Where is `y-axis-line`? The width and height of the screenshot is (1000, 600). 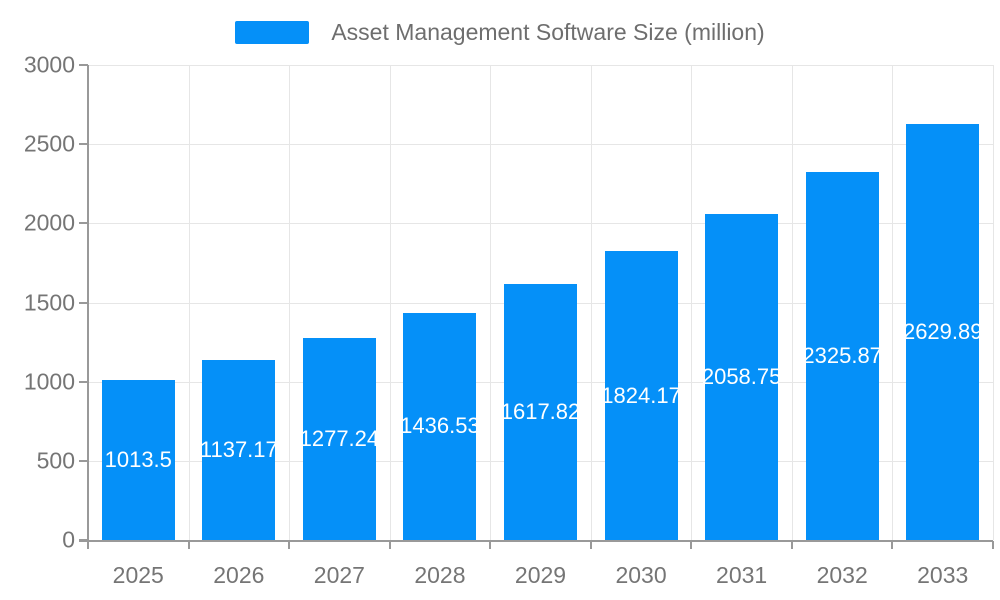 y-axis-line is located at coordinates (88, 303).